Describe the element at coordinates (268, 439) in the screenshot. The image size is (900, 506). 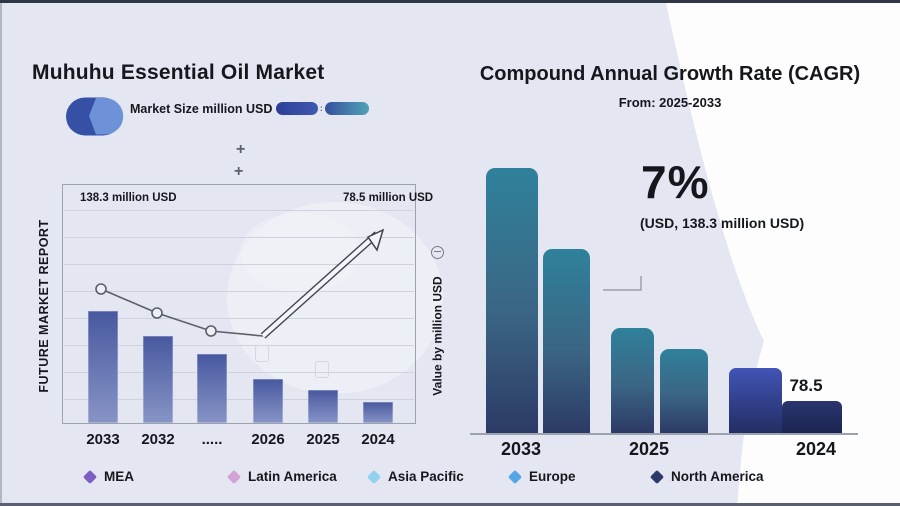
I see `x-label-2026: 2026` at that location.